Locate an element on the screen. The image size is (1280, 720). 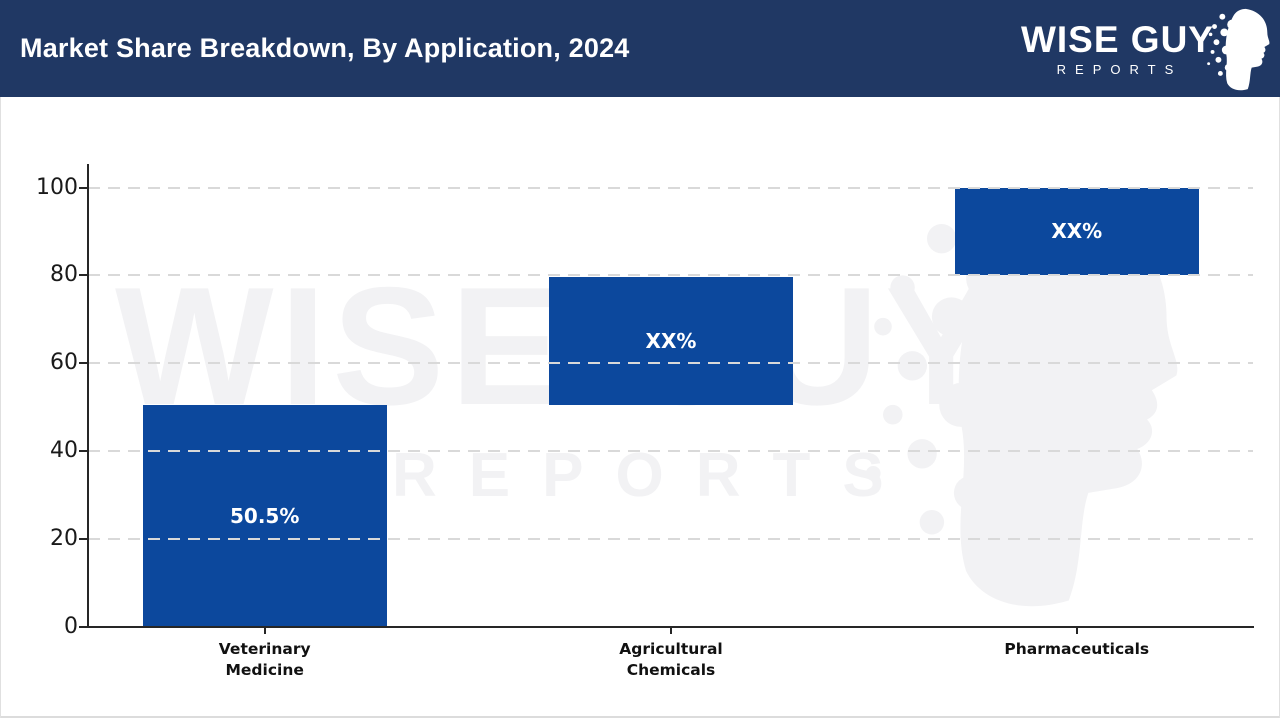
logo-text: WISE GUY REPORTS is located at coordinates (1117, 48).